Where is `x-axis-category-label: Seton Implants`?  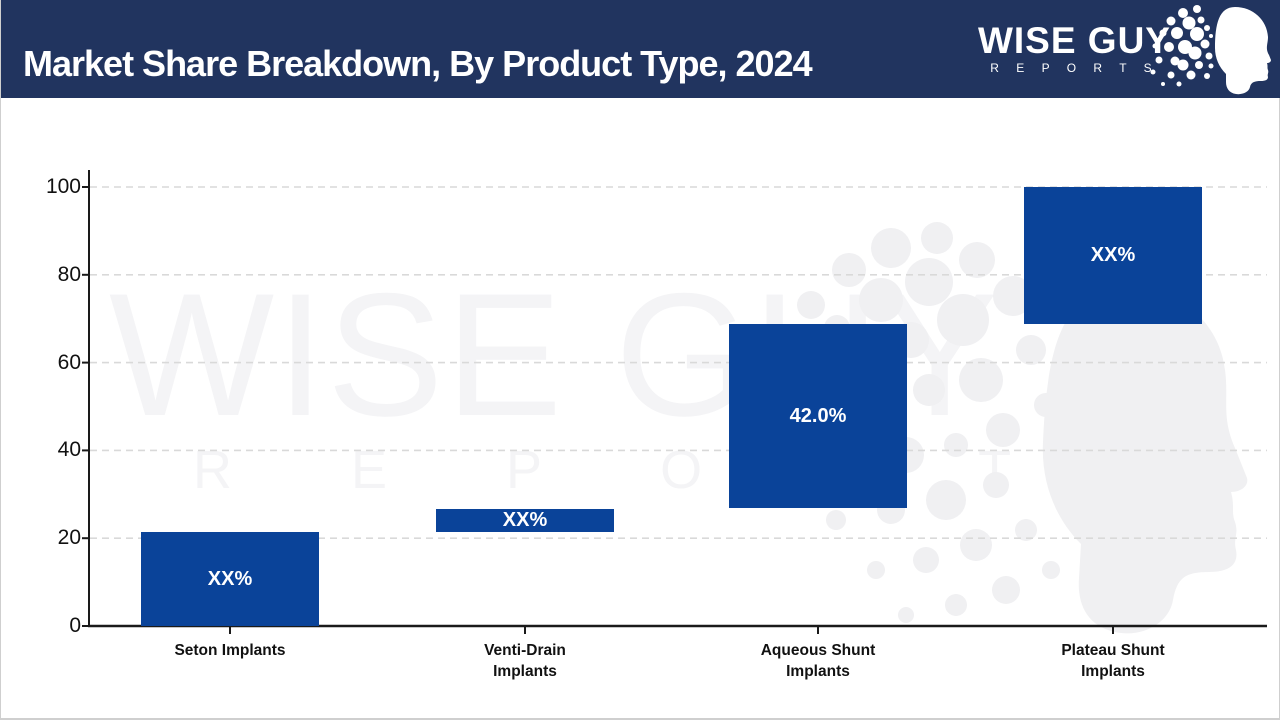 x-axis-category-label: Seton Implants is located at coordinates (230, 650).